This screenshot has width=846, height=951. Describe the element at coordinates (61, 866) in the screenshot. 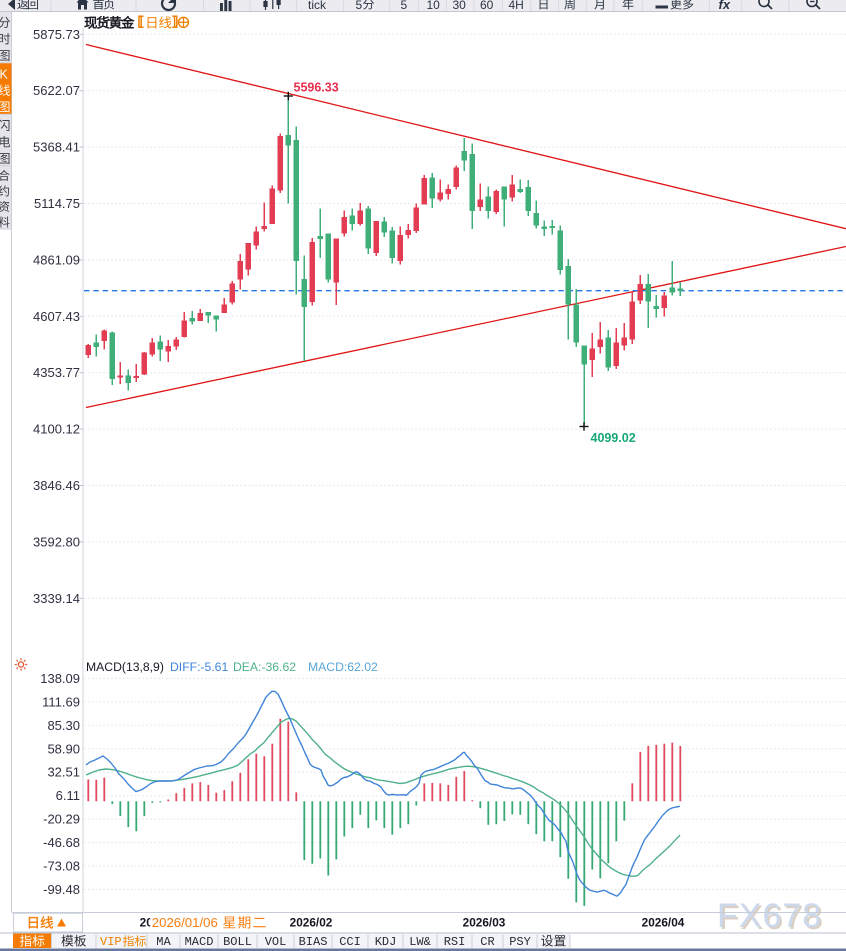

I see `svg-text: -73.08` at that location.